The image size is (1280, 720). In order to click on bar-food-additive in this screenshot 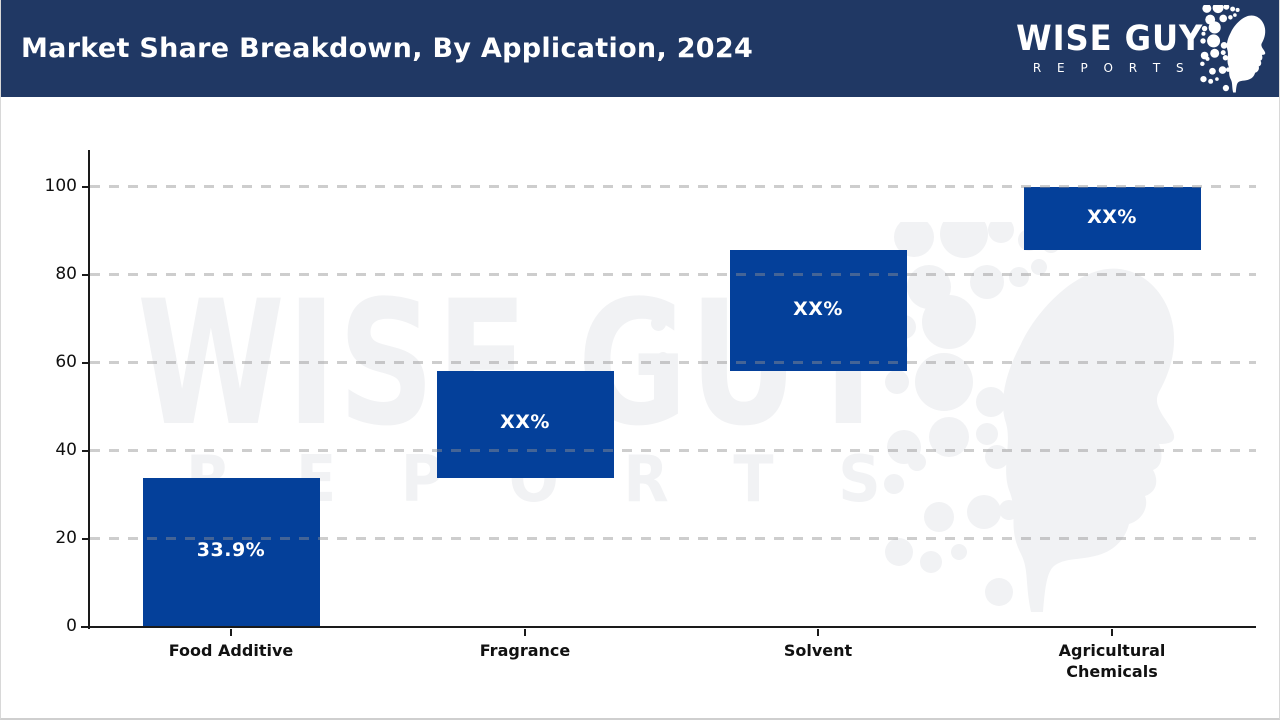, I will do `click(231, 552)`.